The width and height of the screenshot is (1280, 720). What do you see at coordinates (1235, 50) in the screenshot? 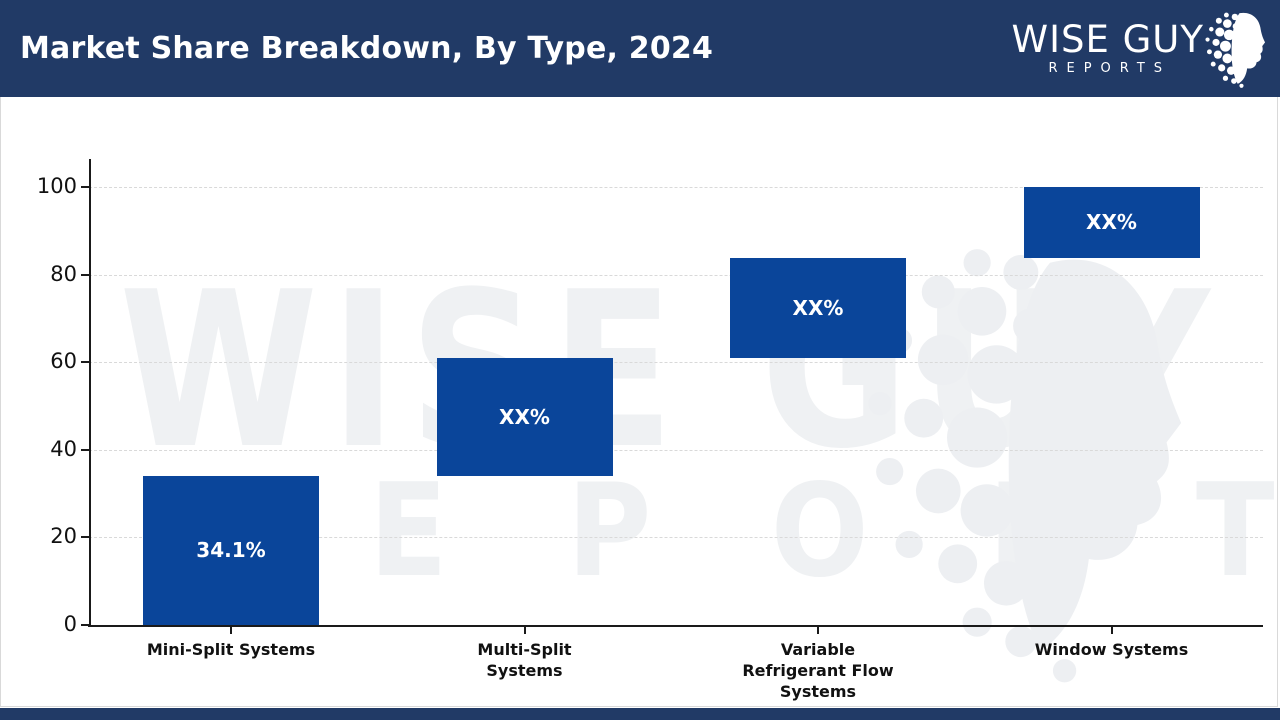
I see `logo-head-icon` at bounding box center [1235, 50].